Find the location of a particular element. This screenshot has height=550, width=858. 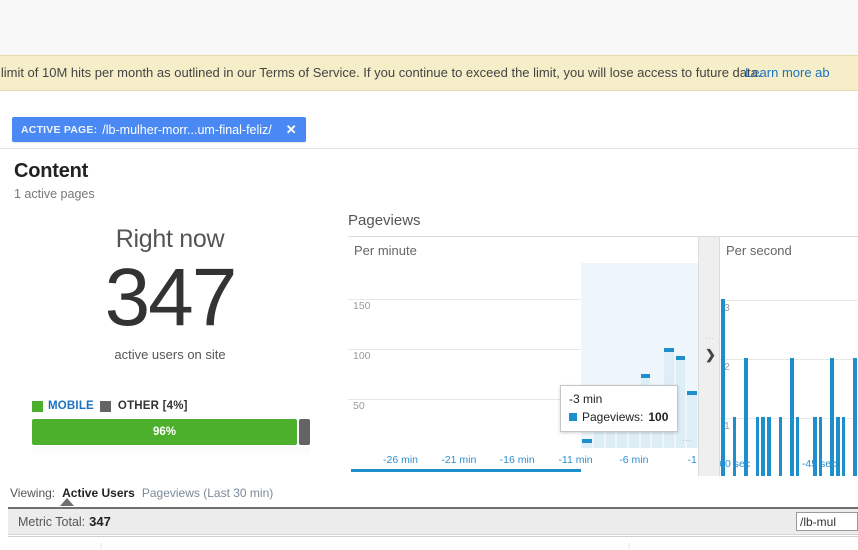

right-now-panel: Right now 347 active users on site is located at coordinates (170, 293).